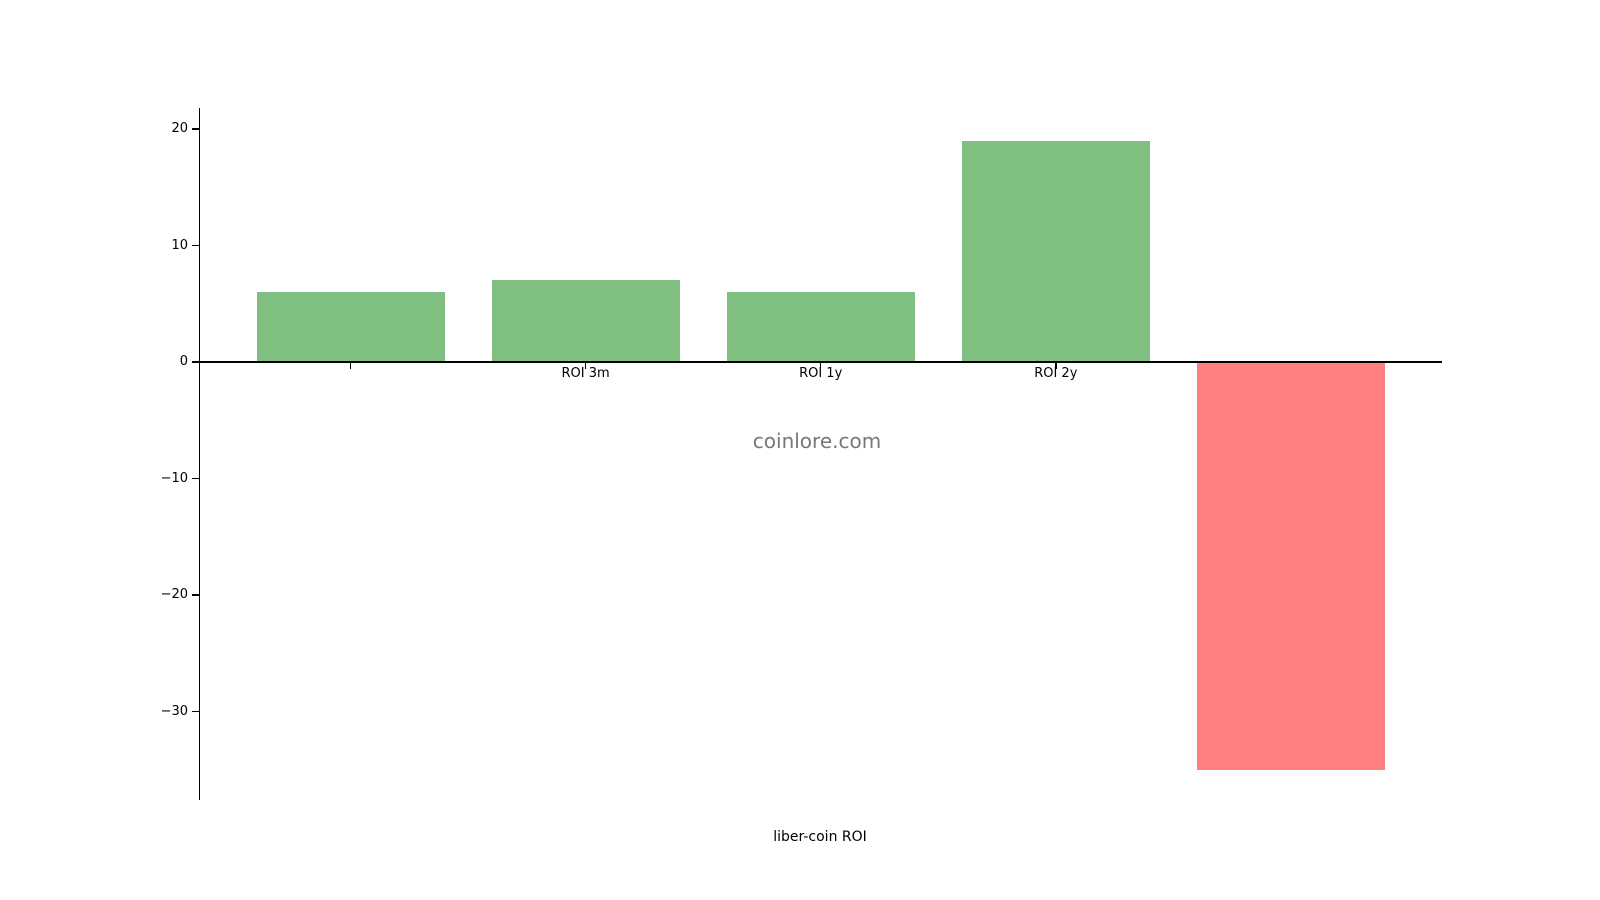 The width and height of the screenshot is (1600, 900). Describe the element at coordinates (174, 595) in the screenshot. I see `y-tick-label: −20` at that location.